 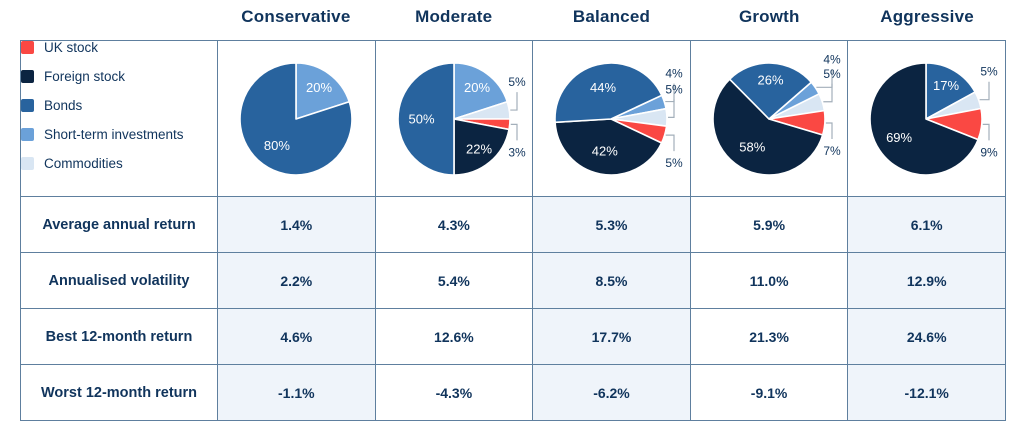 I want to click on callout-label-uk-stock: 9%, so click(x=990, y=152).